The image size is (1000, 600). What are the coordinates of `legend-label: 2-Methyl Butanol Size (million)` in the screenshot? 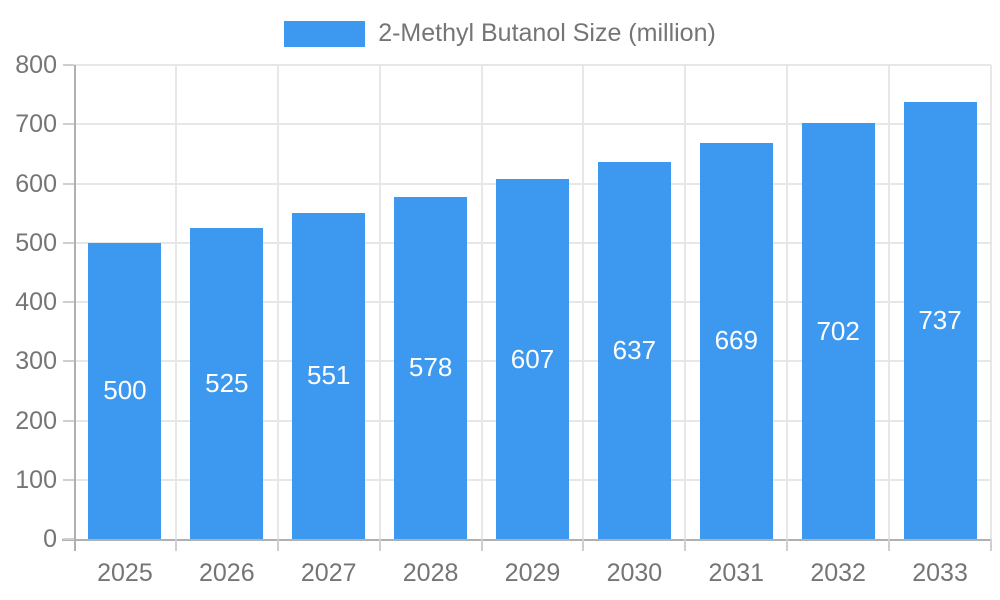 It's located at (547, 33).